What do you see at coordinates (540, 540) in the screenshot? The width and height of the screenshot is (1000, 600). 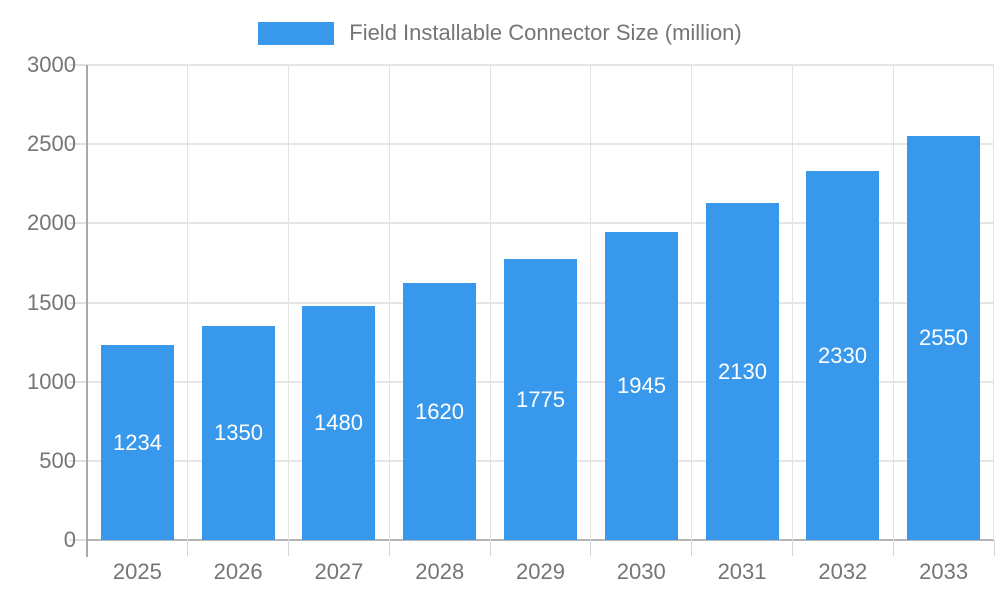 I see `x-axis-baseline` at bounding box center [540, 540].